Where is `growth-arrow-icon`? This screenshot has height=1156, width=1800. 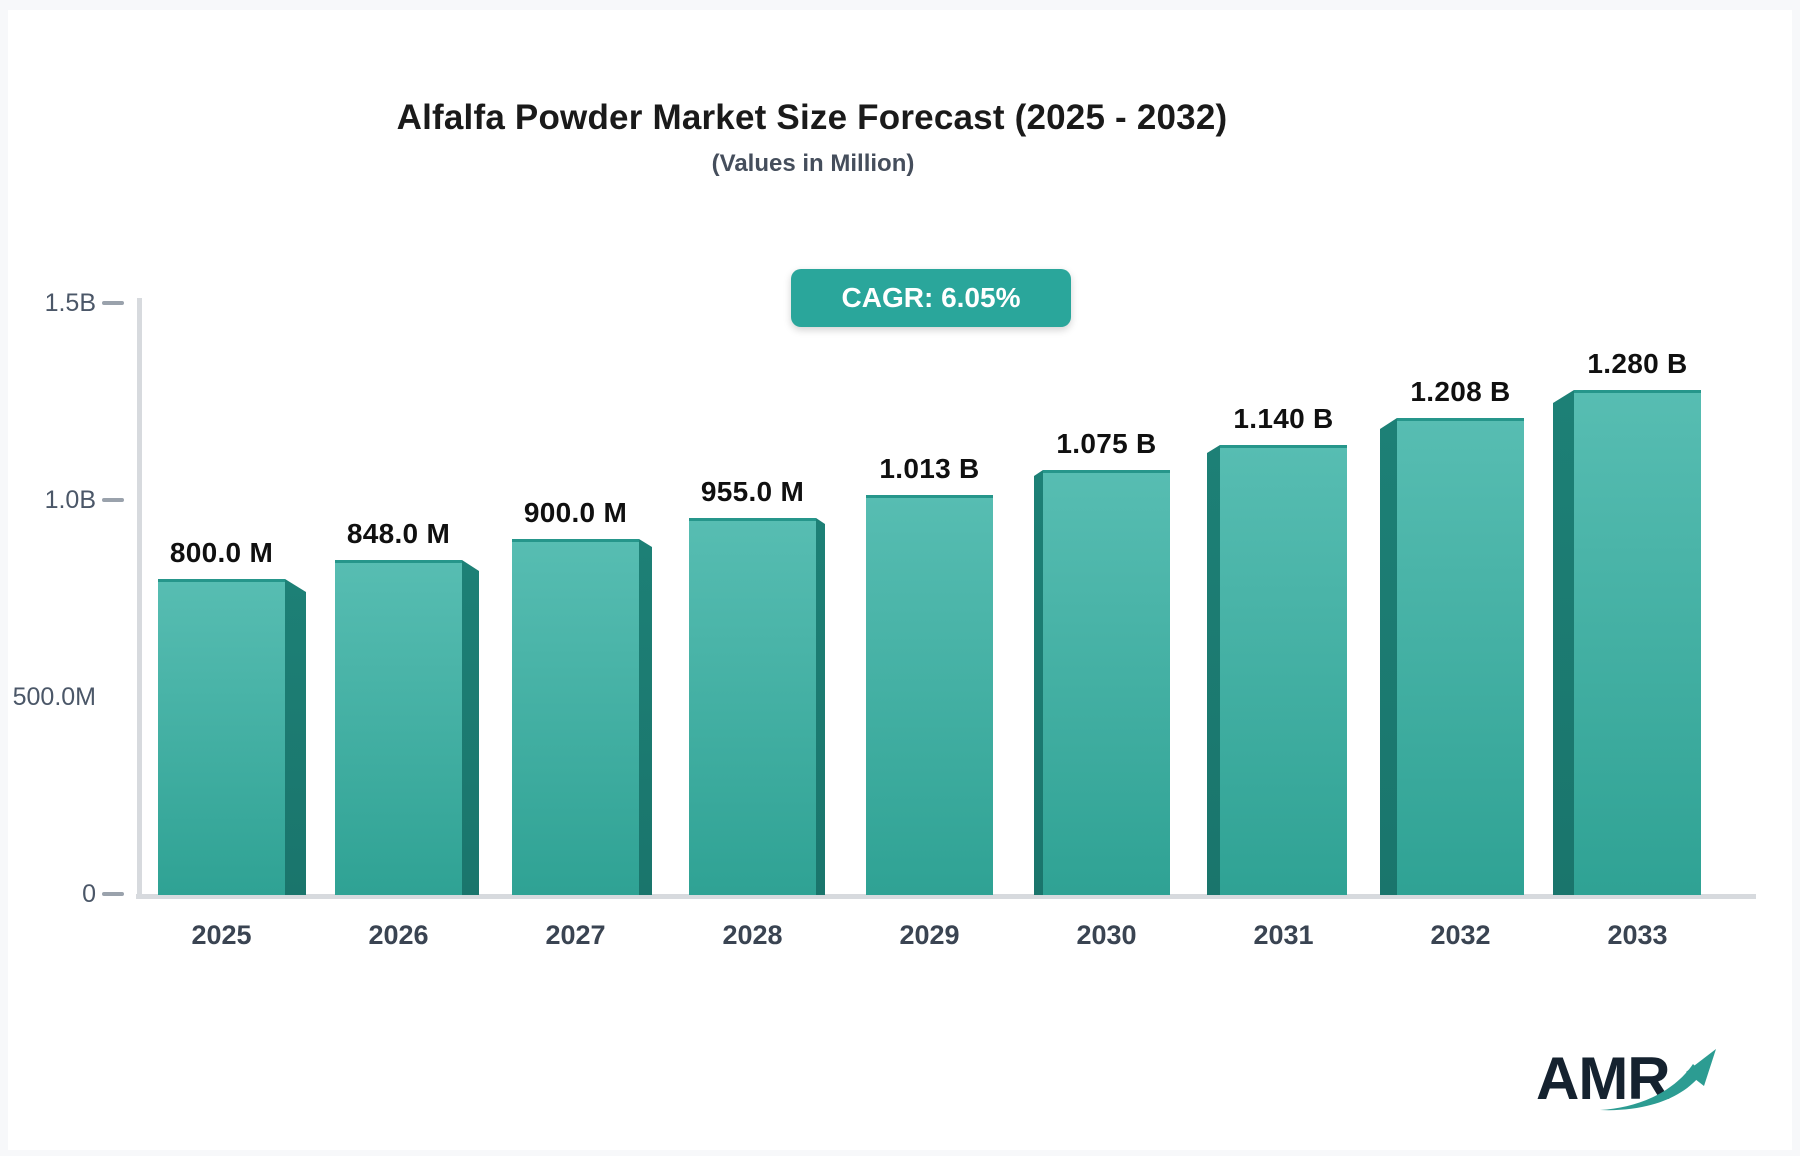 growth-arrow-icon is located at coordinates (1658, 1080).